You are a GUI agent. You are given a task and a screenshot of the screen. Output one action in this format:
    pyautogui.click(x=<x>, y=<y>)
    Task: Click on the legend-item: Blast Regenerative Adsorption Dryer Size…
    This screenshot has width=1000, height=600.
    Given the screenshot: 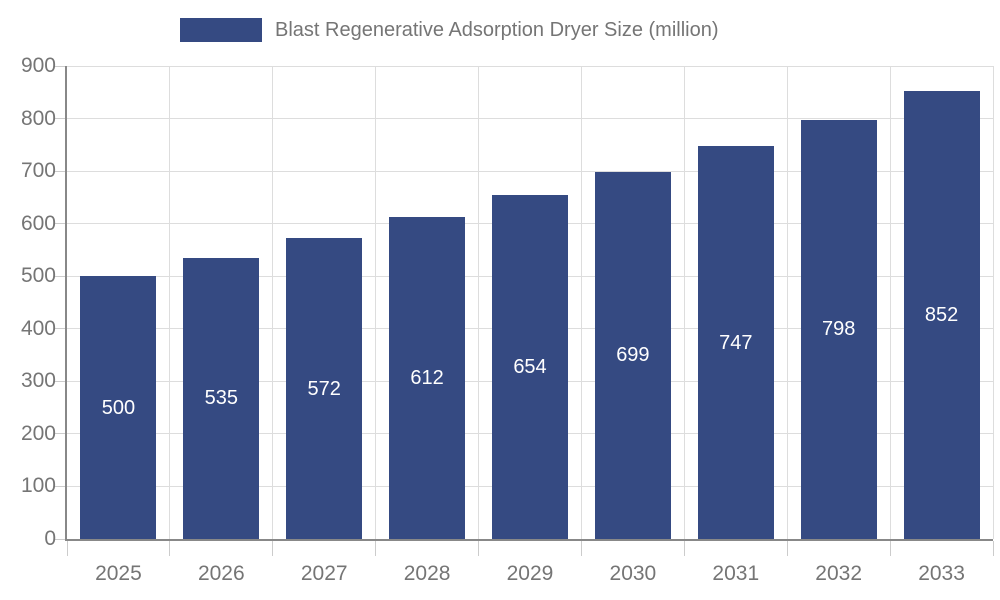 What is the action you would take?
    pyautogui.click(x=449, y=30)
    